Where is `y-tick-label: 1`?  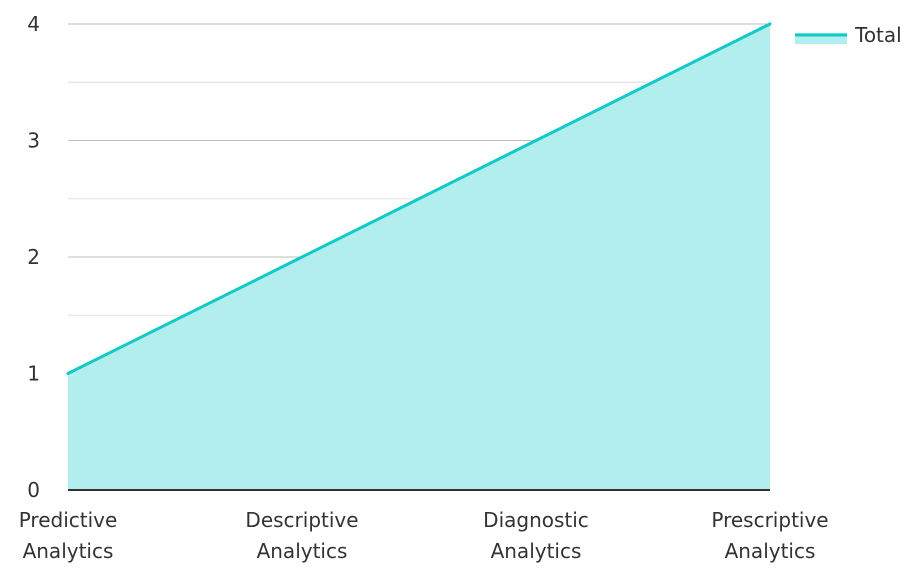
y-tick-label: 1 is located at coordinates (33, 374).